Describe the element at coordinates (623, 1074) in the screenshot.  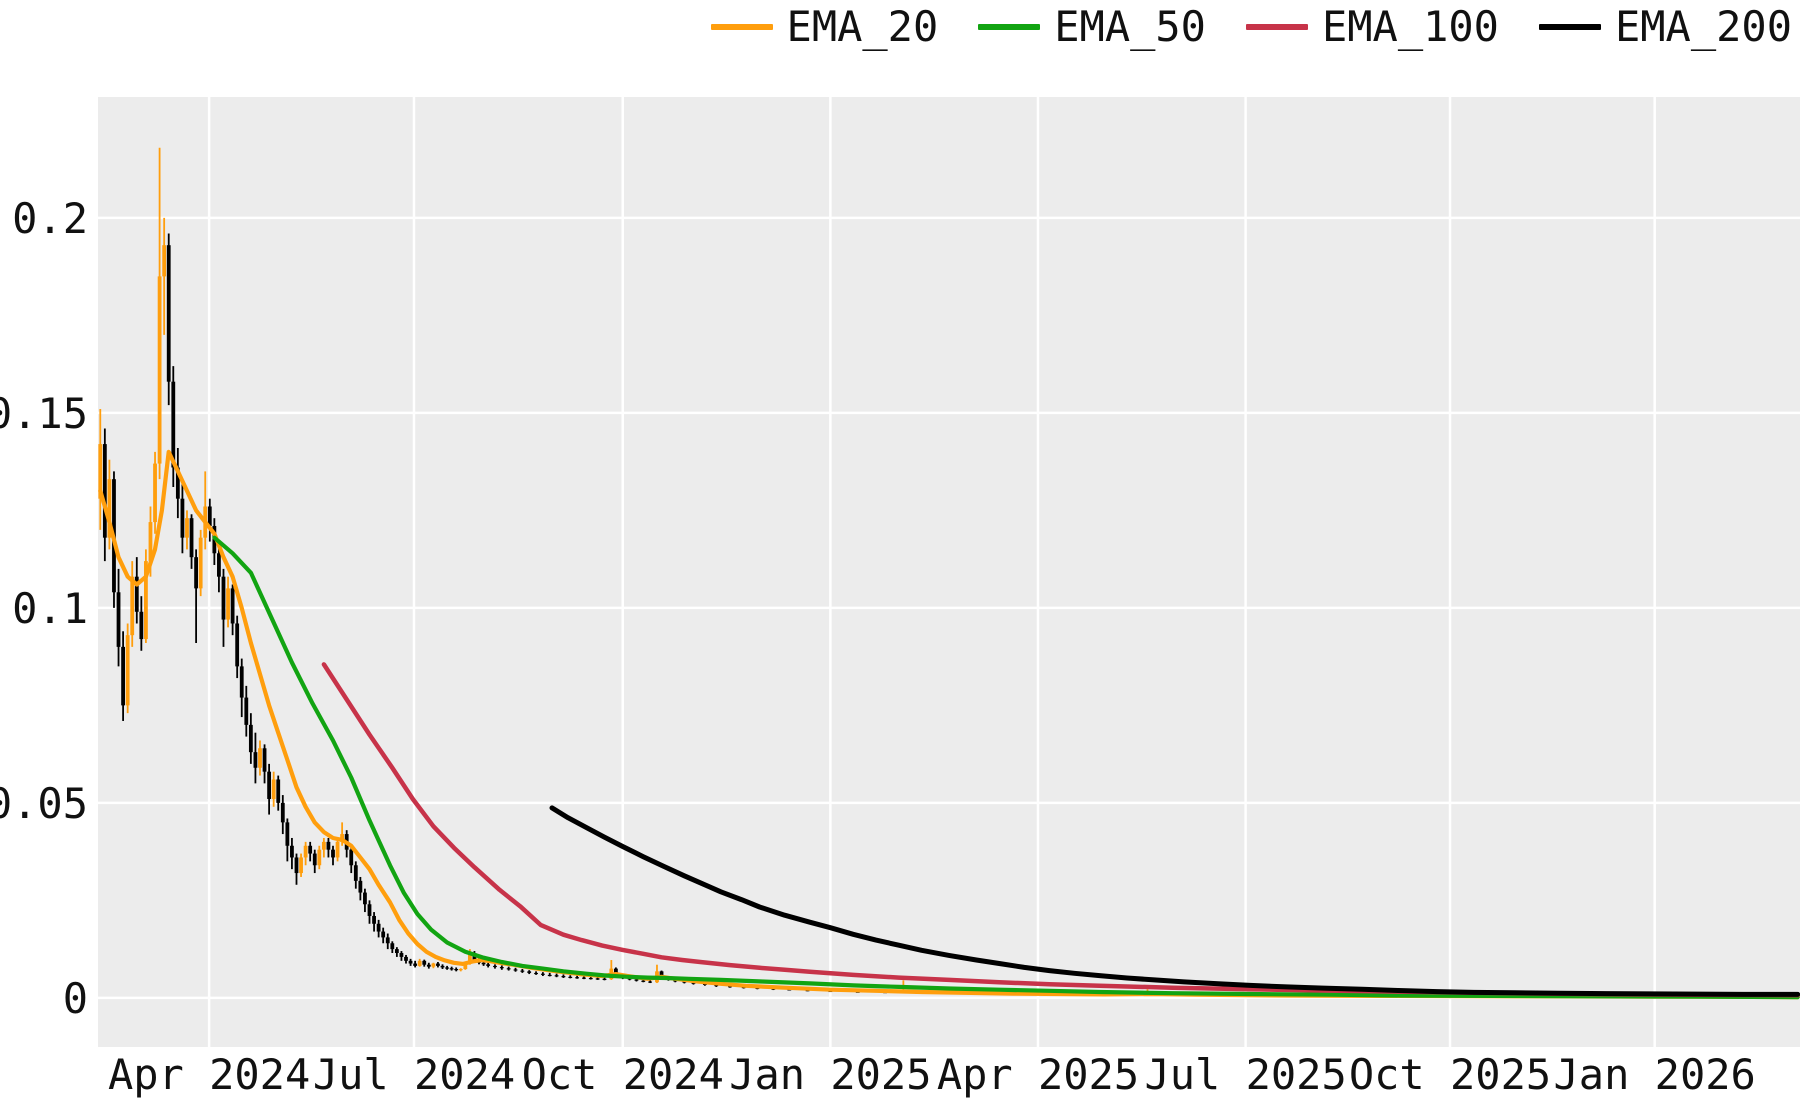
I see `x-axis-tick-label: Oct 2024` at that location.